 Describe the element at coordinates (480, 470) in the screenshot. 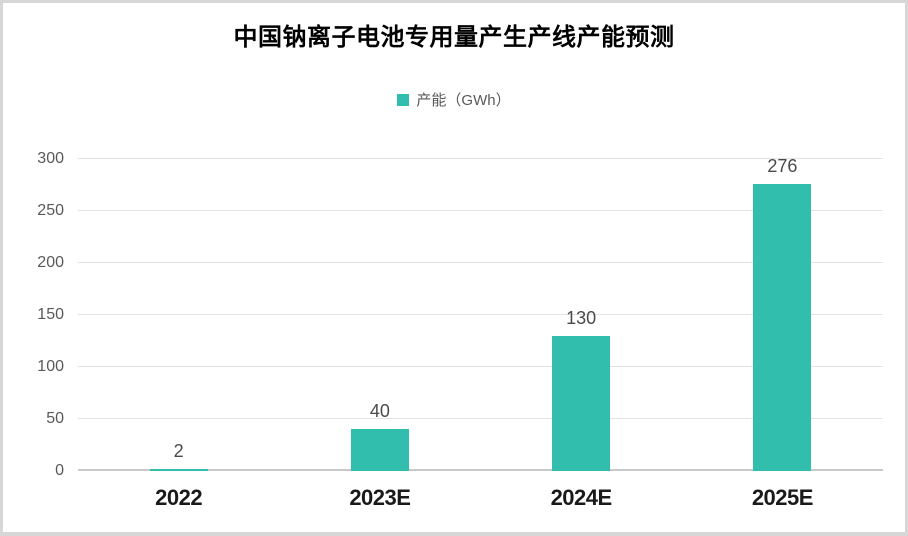

I see `x-axis-line` at that location.